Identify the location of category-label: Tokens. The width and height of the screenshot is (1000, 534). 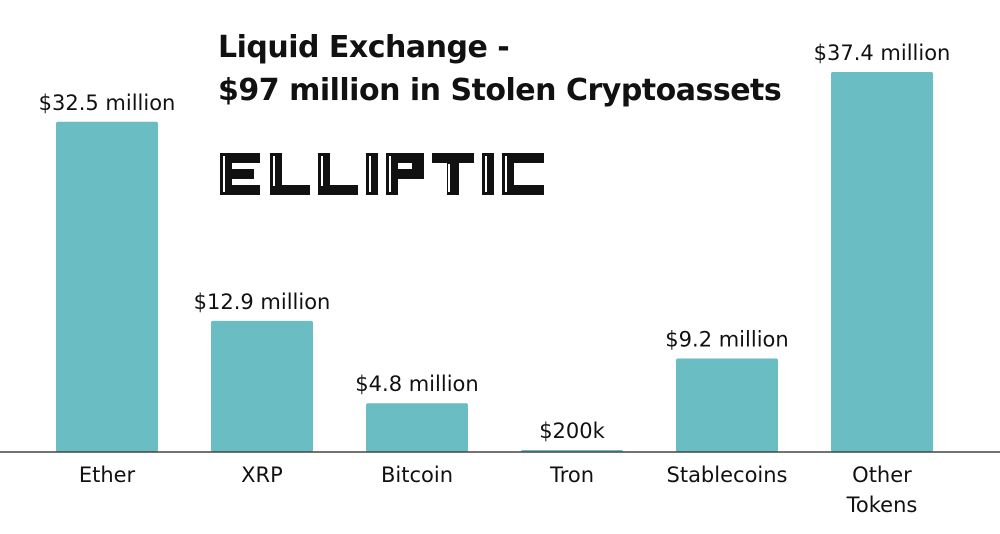
(882, 505).